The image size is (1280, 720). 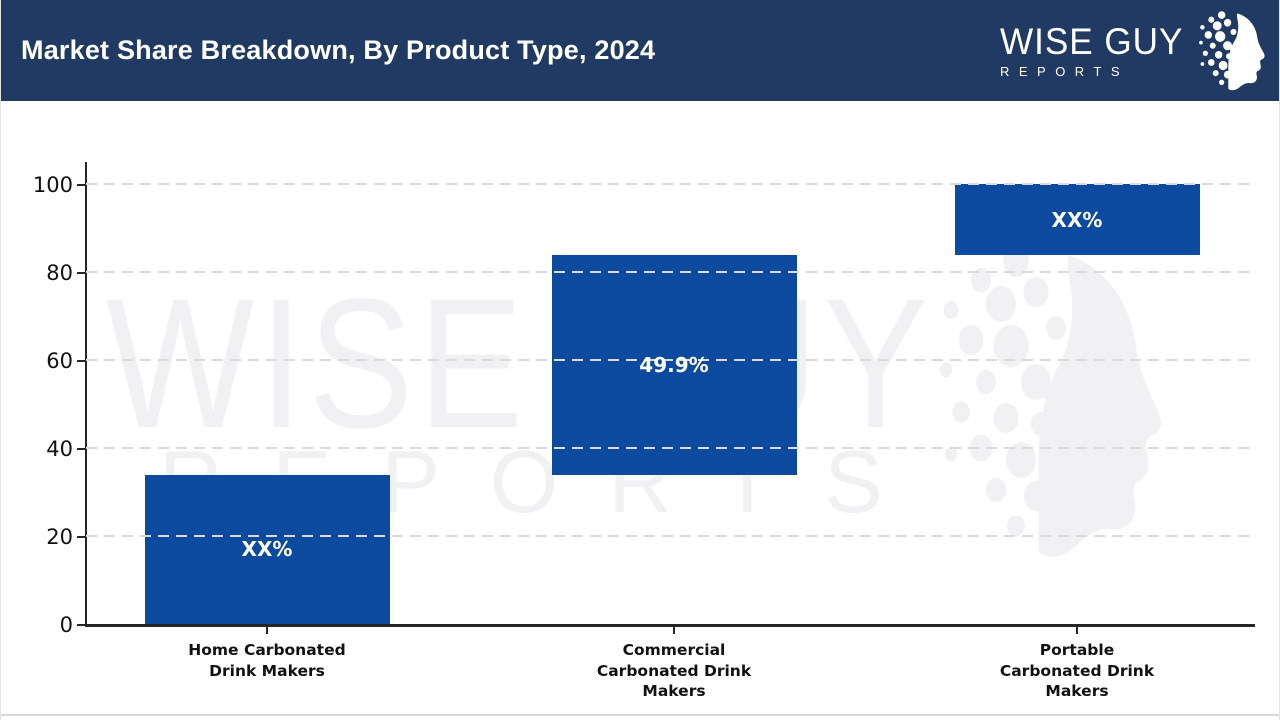 What do you see at coordinates (52, 185) in the screenshot?
I see `y-tick-label: 100` at bounding box center [52, 185].